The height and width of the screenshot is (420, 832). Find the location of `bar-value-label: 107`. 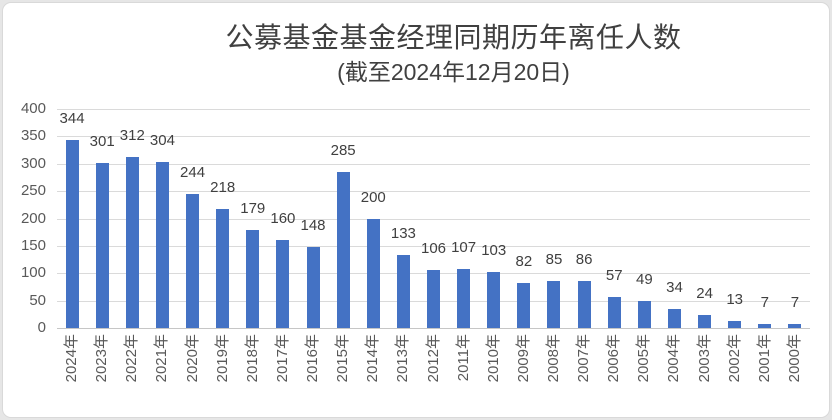

bar-value-label: 107 is located at coordinates (464, 248).